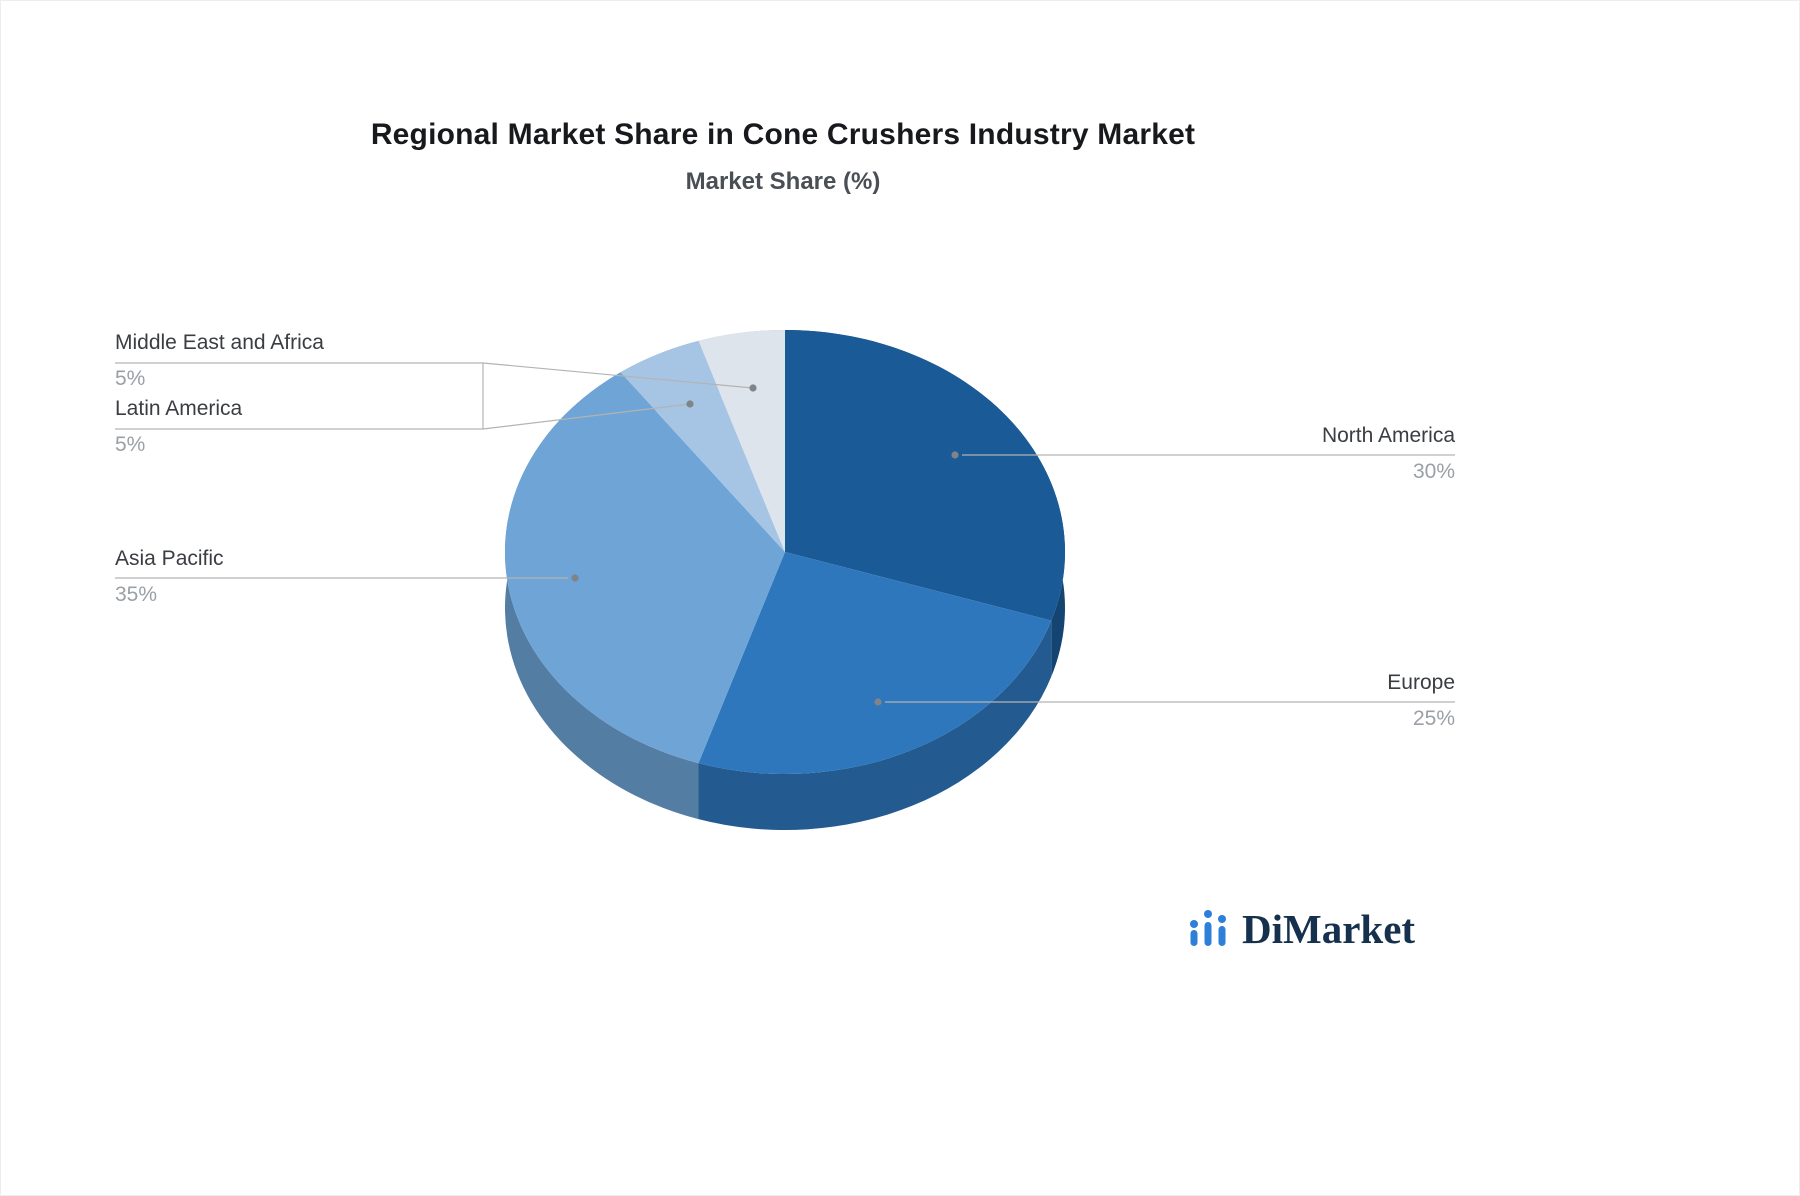 This screenshot has height=1196, width=1800. Describe the element at coordinates (178, 426) in the screenshot. I see `callout-latin-america: Latin America 5%` at that location.